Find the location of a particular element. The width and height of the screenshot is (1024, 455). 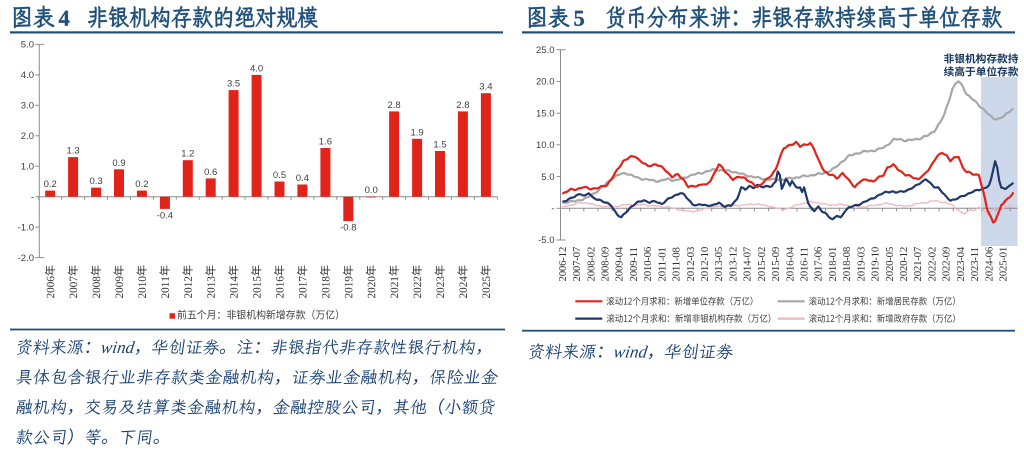

svg-text: 2022-09 is located at coordinates (947, 264).